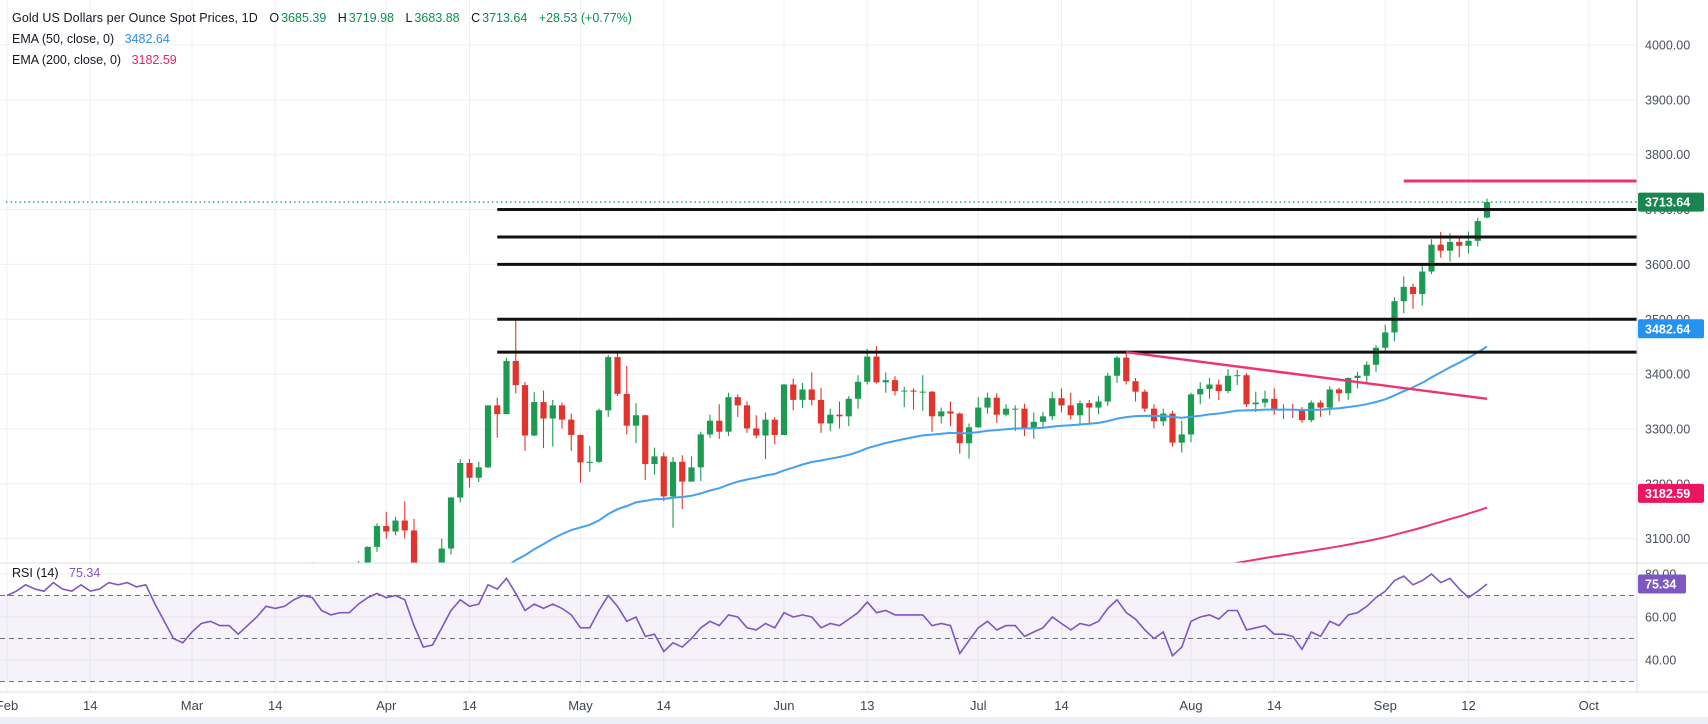  I want to click on last-price-badge-bg, so click(1671, 202).